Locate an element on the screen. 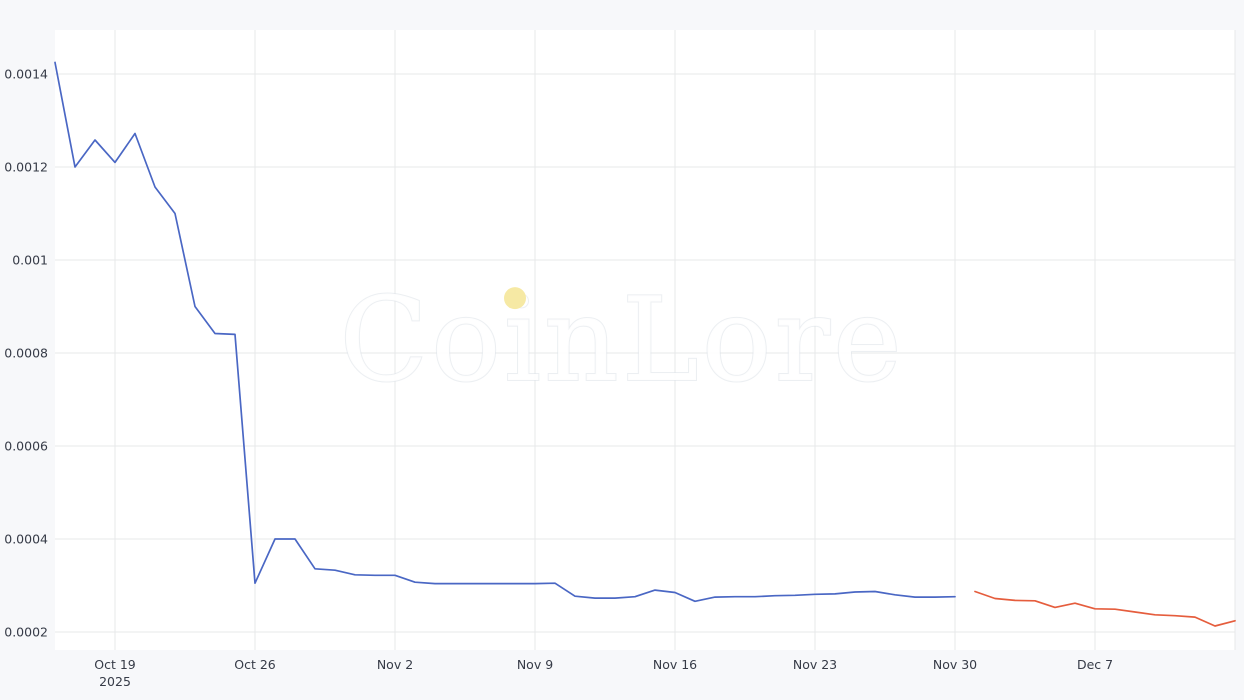  y-tick-label: 0.001 is located at coordinates (30, 260).